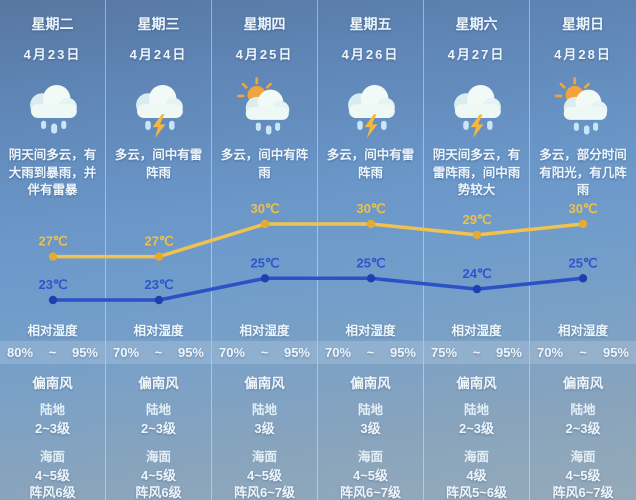 The height and width of the screenshot is (500, 636). I want to click on gust-level: 阵风5~6级, so click(476, 492).